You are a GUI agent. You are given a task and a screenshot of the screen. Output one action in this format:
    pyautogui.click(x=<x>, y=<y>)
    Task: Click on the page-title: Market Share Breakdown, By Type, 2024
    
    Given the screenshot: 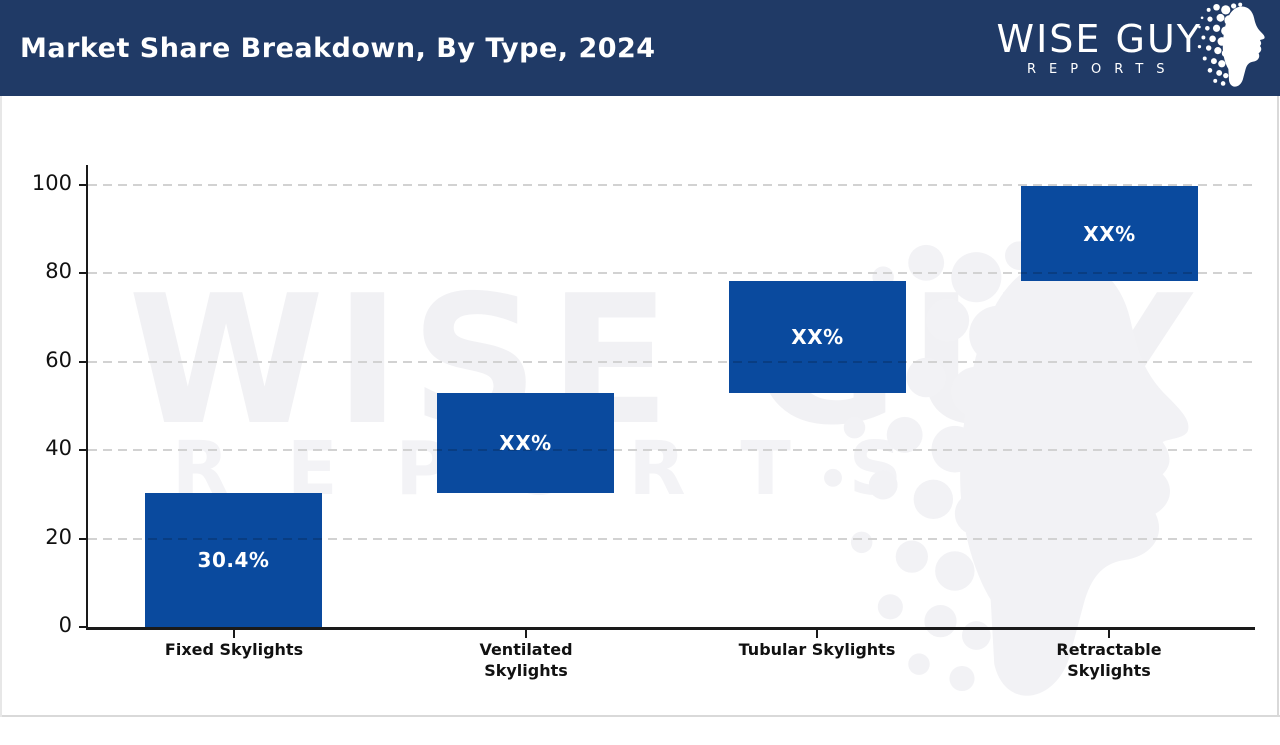 What is the action you would take?
    pyautogui.click(x=338, y=48)
    